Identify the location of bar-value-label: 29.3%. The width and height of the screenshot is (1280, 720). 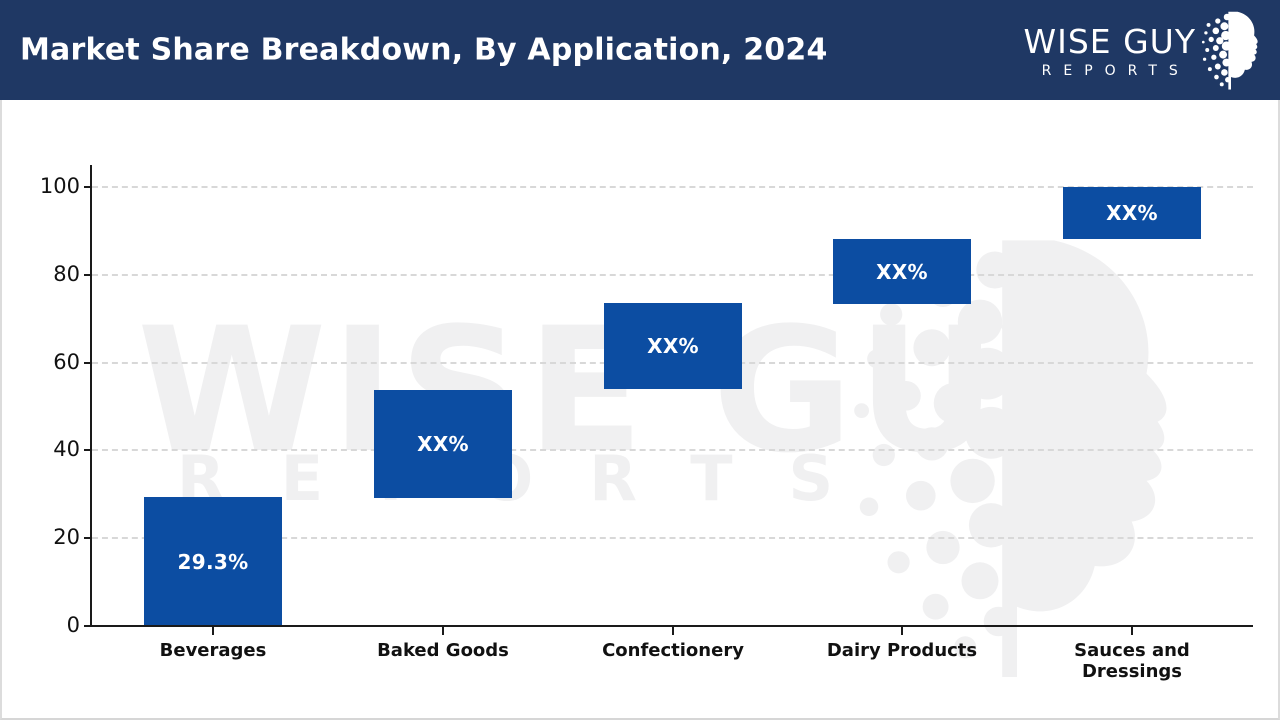
(213, 561).